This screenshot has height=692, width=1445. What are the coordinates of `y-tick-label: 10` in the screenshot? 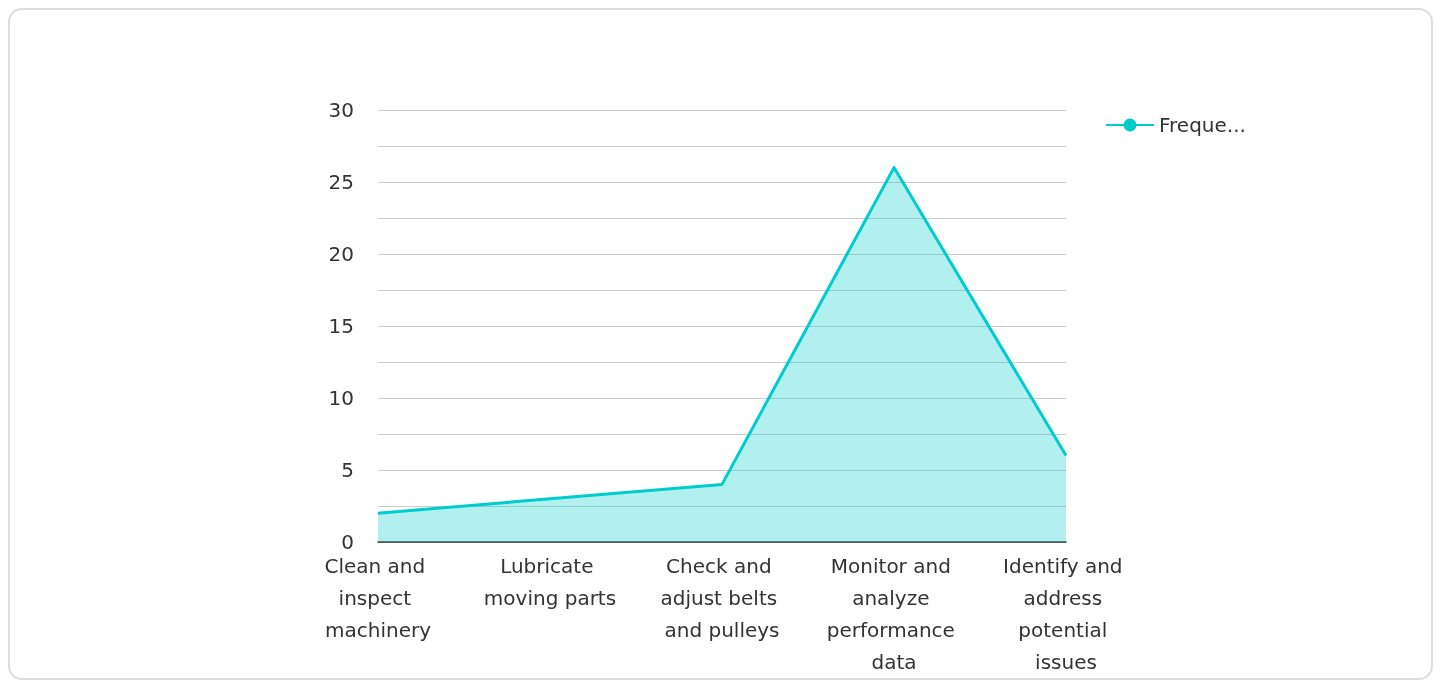 It's located at (341, 398).